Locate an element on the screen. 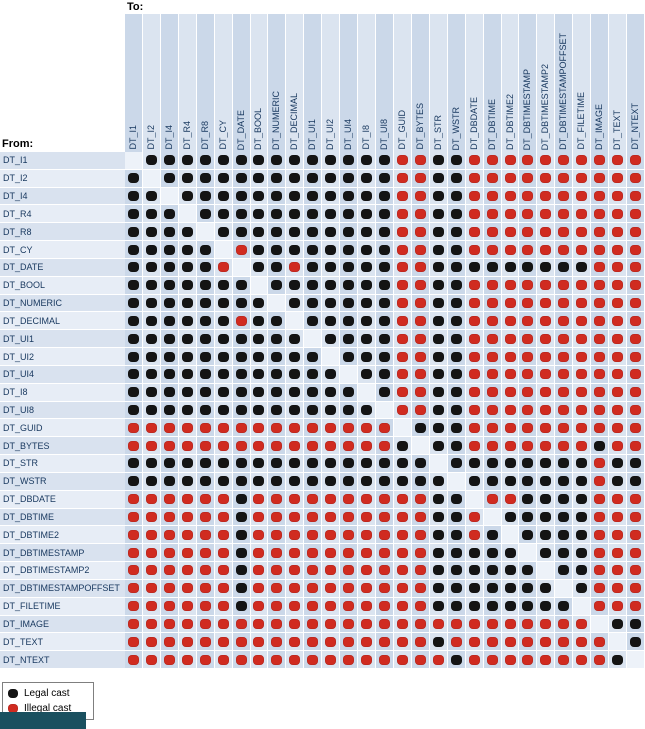 Image resolution: width=645 pixels, height=729 pixels. column-header-label: DT_BYTES is located at coordinates (419, 126).